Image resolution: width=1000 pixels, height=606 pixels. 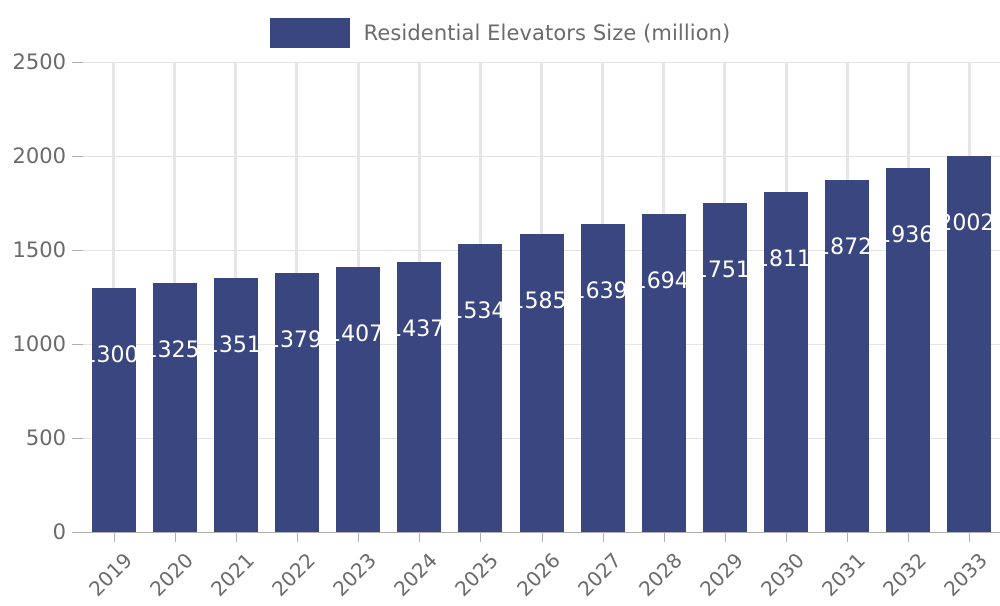 What do you see at coordinates (477, 574) in the screenshot?
I see `x-axis-label: 2025` at bounding box center [477, 574].